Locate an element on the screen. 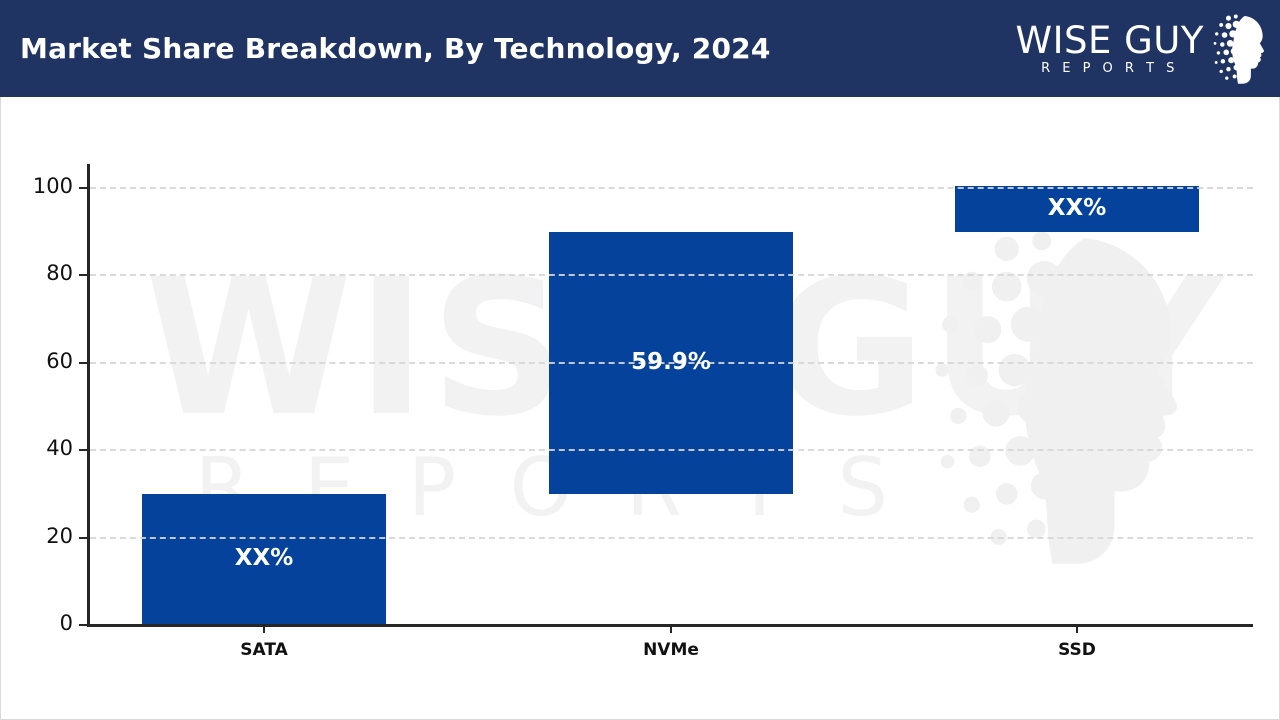 Image resolution: width=1280 pixels, height=720 pixels. bar-ssd is located at coordinates (1077, 209).